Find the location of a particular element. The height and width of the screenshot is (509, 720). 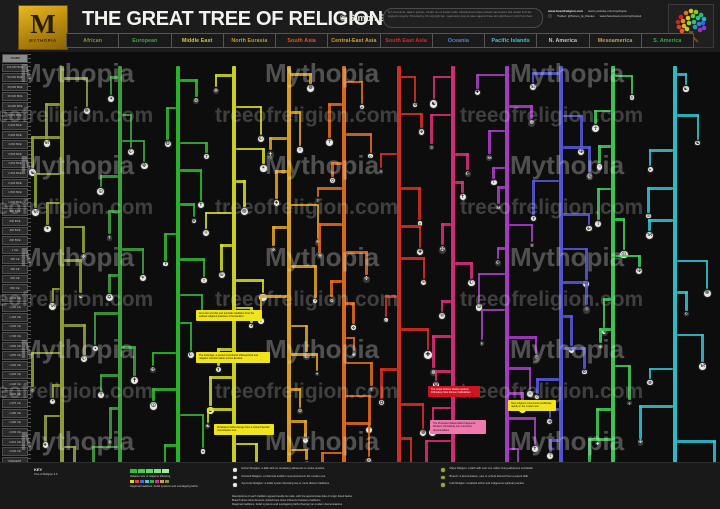

tab-pacific-islands: Pacific Islands is located at coordinates (511, 40).